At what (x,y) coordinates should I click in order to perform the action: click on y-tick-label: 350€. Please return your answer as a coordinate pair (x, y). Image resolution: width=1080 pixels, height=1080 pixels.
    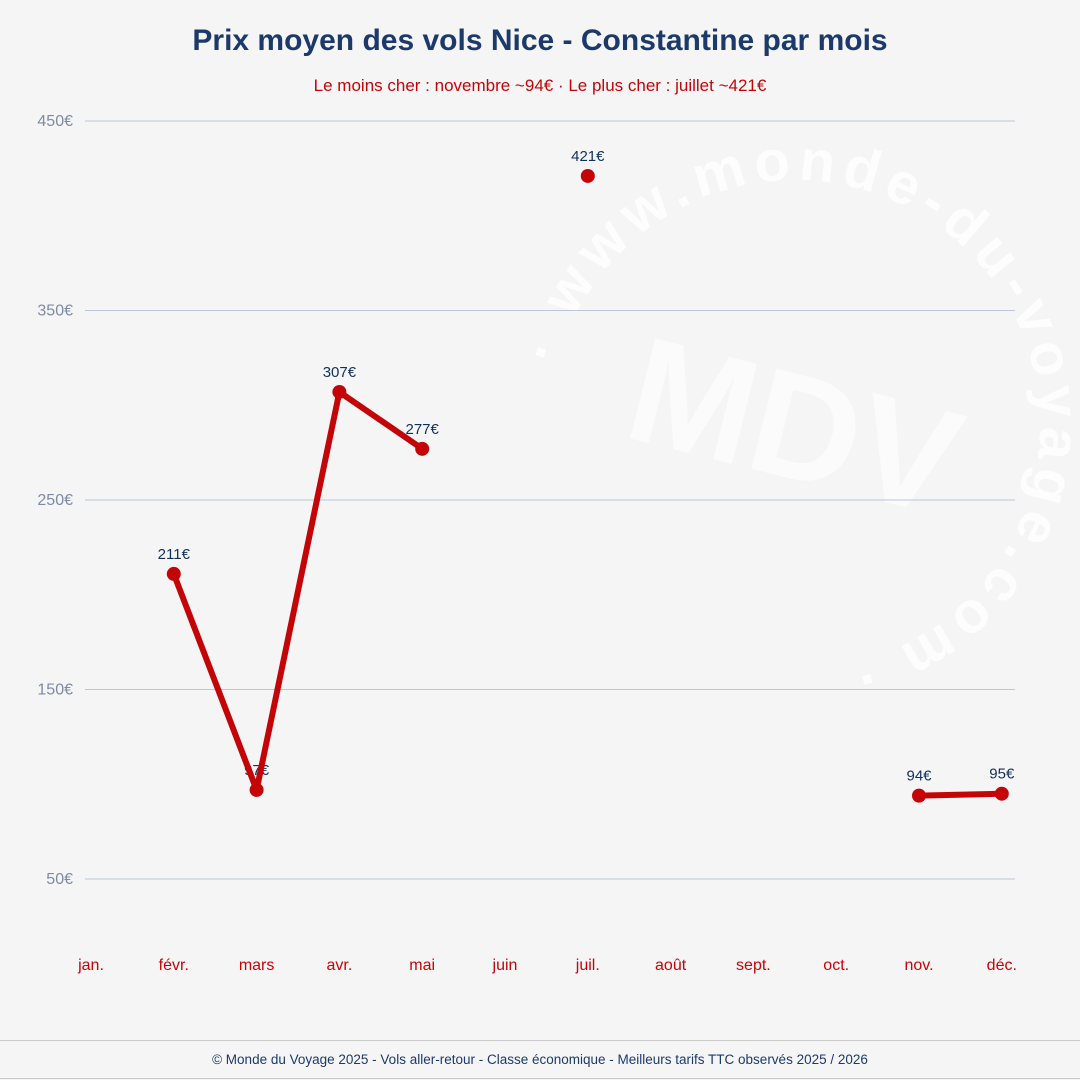
    Looking at the image, I should click on (55, 311).